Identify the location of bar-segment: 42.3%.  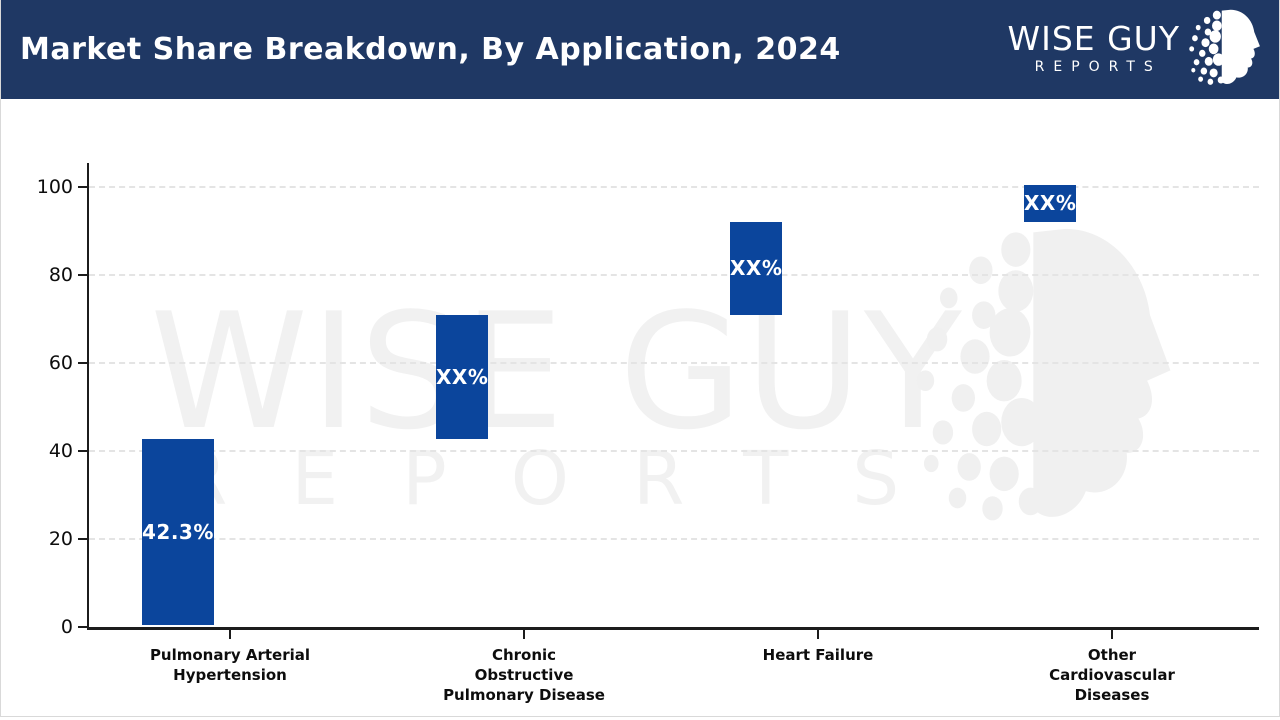
(178, 531).